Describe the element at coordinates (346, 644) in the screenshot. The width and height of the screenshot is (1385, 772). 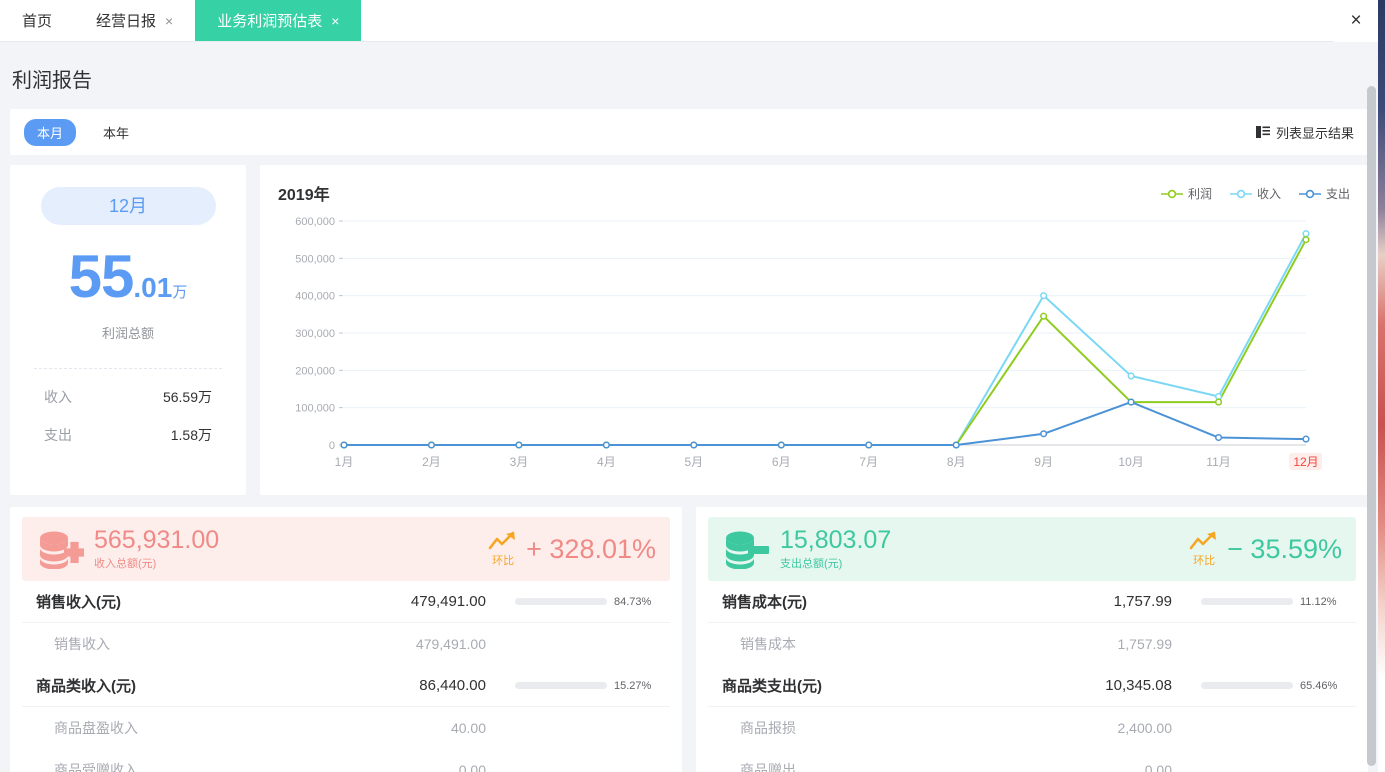
I see `table-row: 销售收入 479,491.00` at that location.